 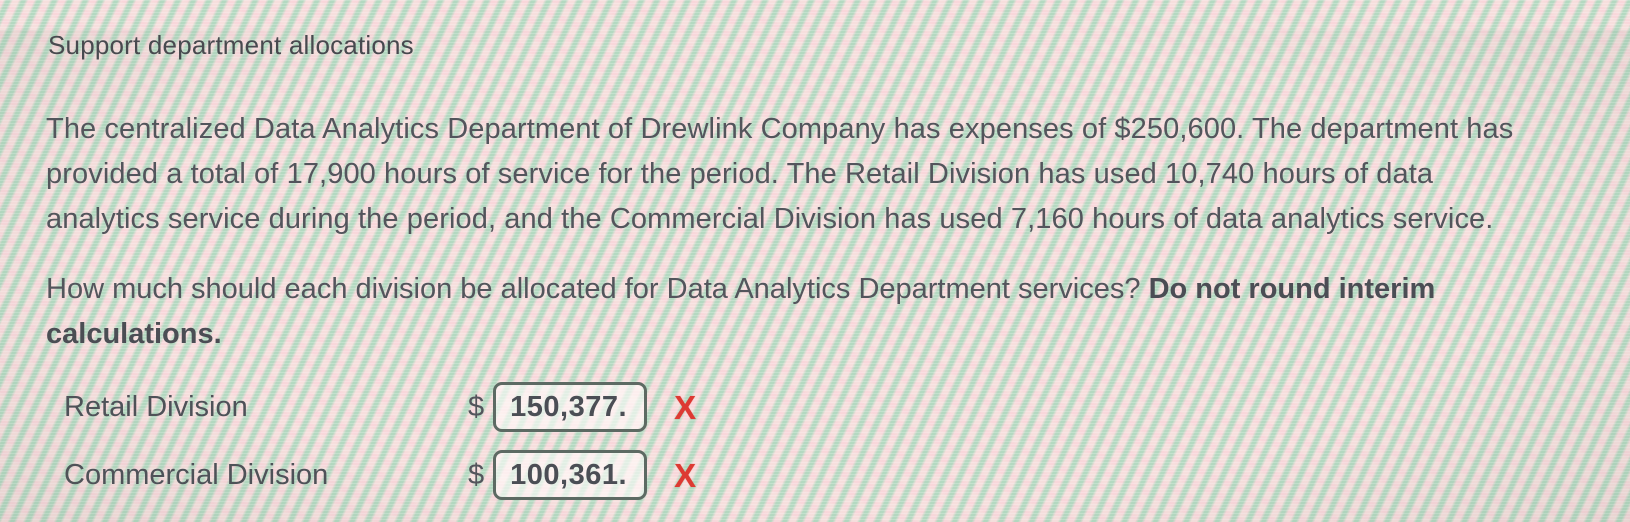 What do you see at coordinates (196, 474) in the screenshot?
I see `commercial-division-label: Commercial Division` at bounding box center [196, 474].